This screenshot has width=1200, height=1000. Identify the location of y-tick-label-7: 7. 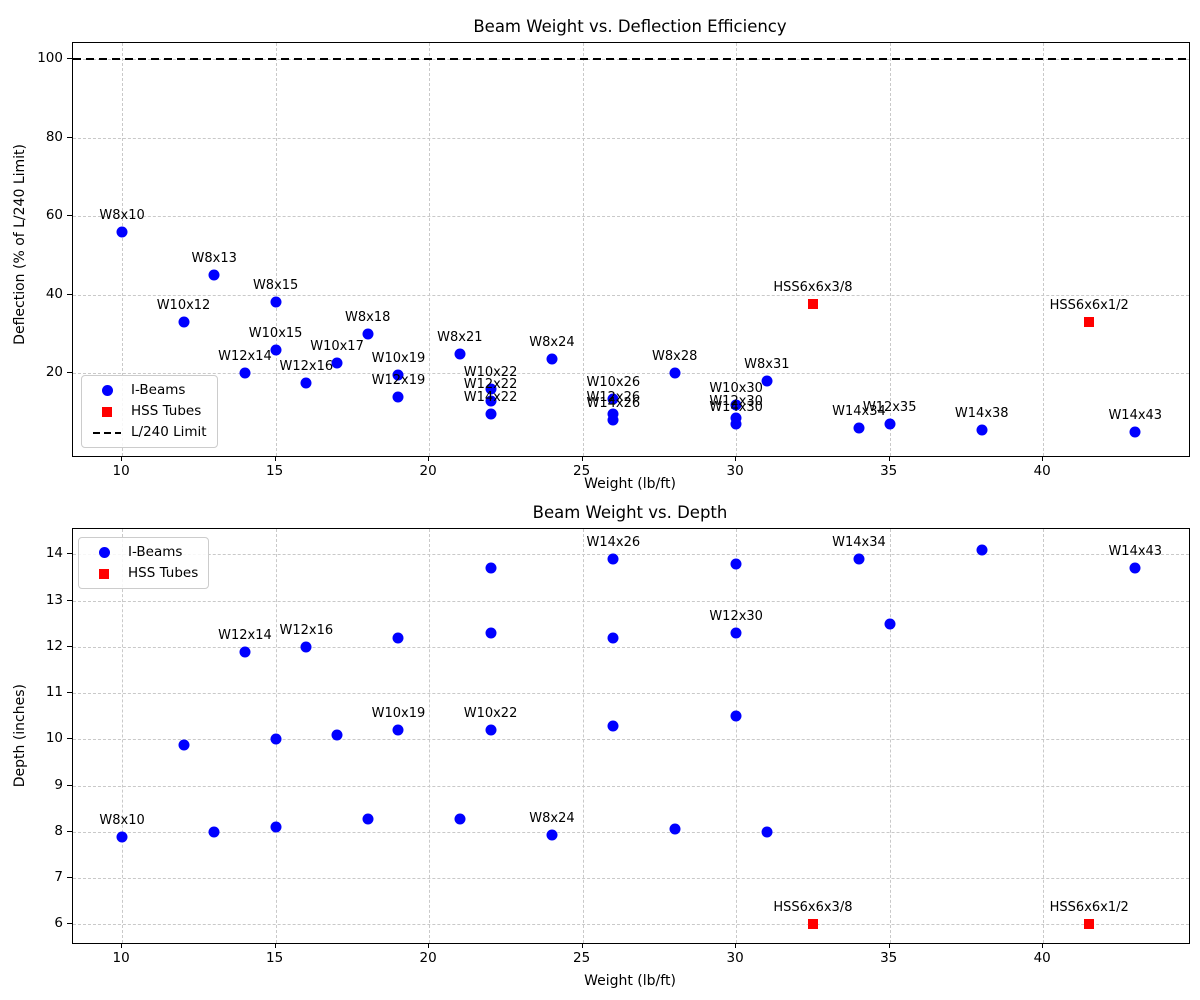
(58, 877).